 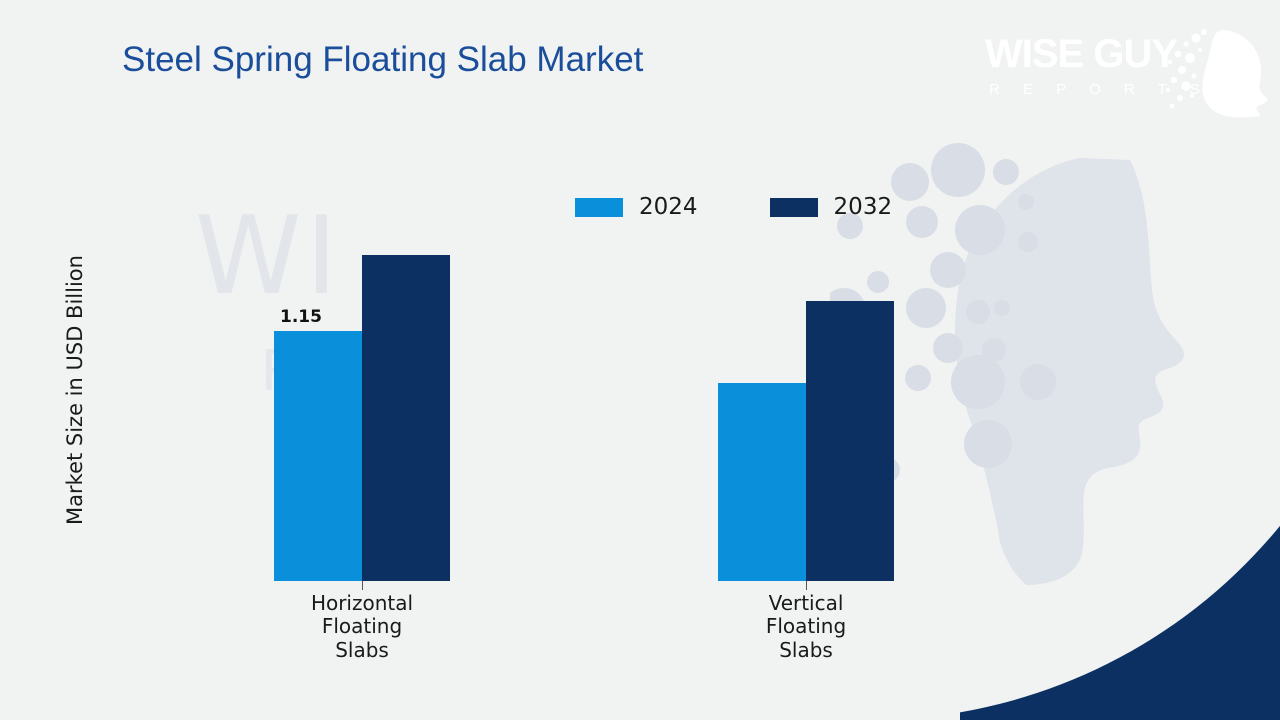 I want to click on category-label-line: Vertical, so click(x=806, y=603).